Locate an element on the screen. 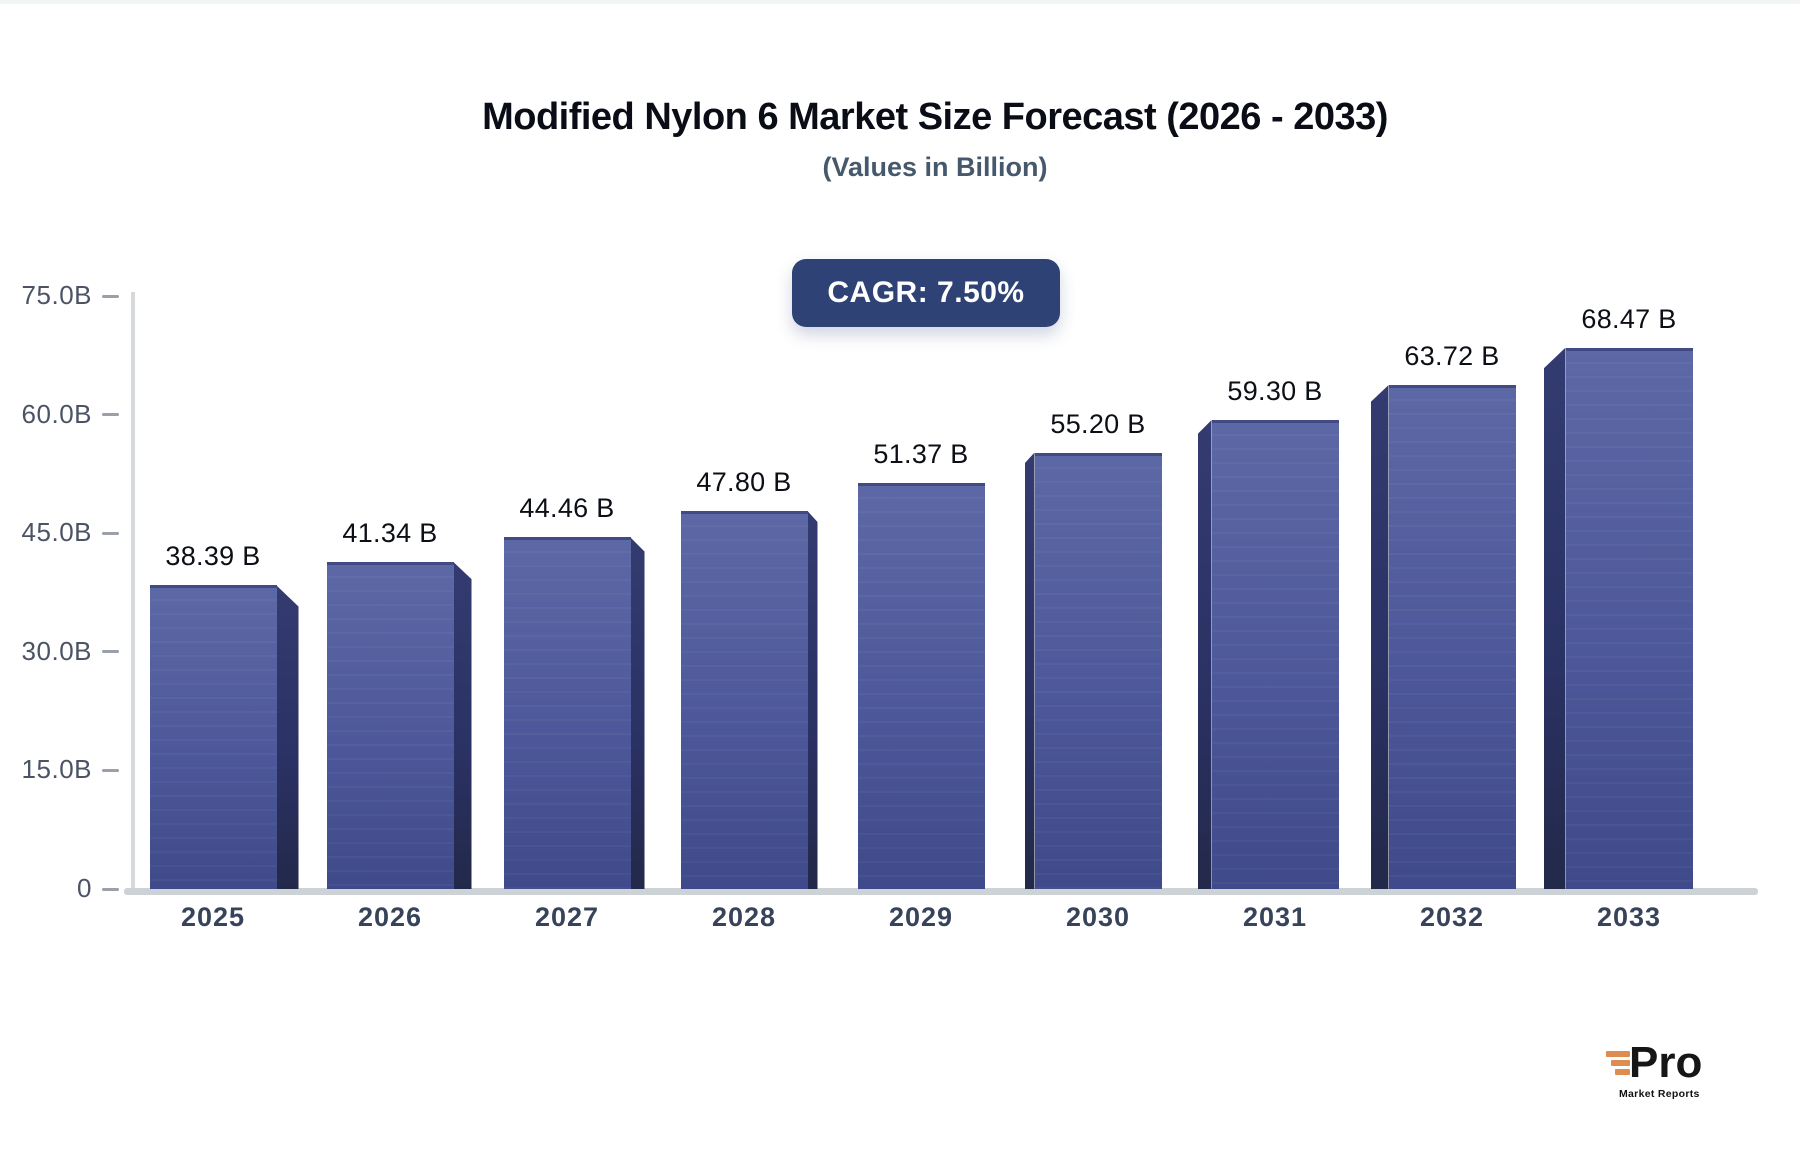  bar-2032 is located at coordinates (1452, 637).